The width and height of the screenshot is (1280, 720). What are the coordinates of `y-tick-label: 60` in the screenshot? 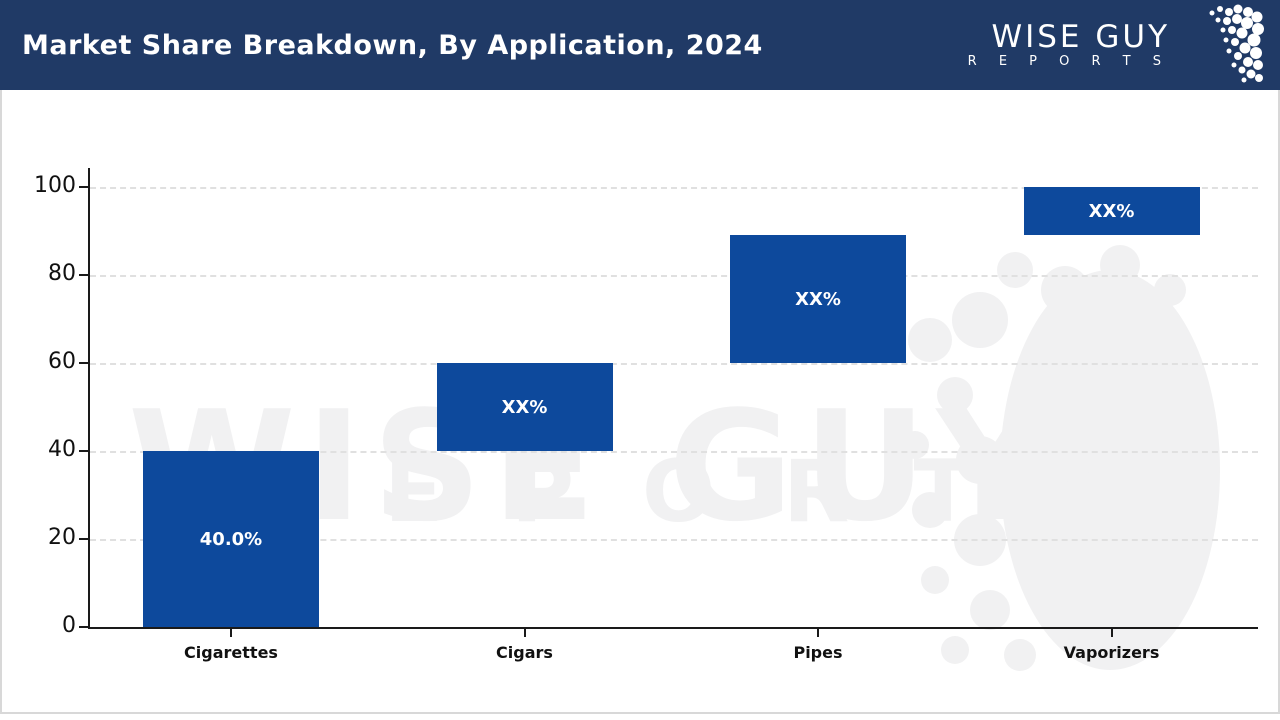 It's located at (62, 361).